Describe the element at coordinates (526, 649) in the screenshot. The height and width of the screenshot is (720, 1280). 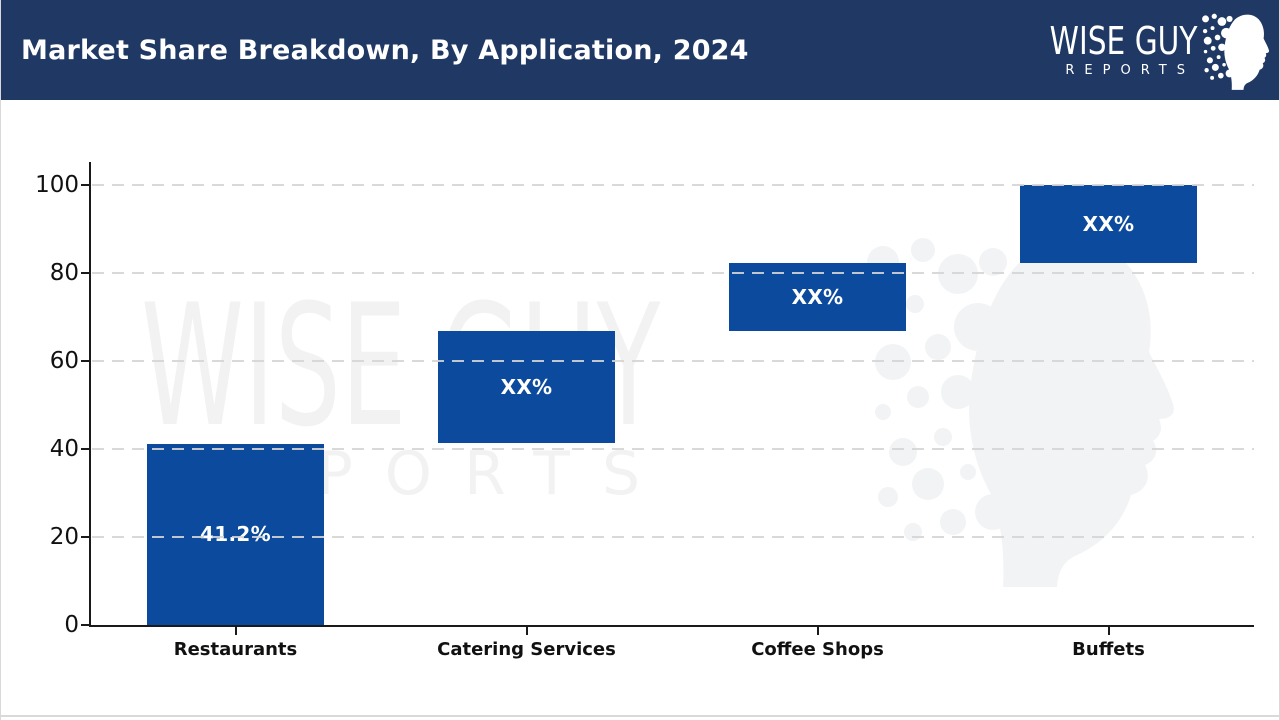
I see `x-category-label: Catering Services` at that location.